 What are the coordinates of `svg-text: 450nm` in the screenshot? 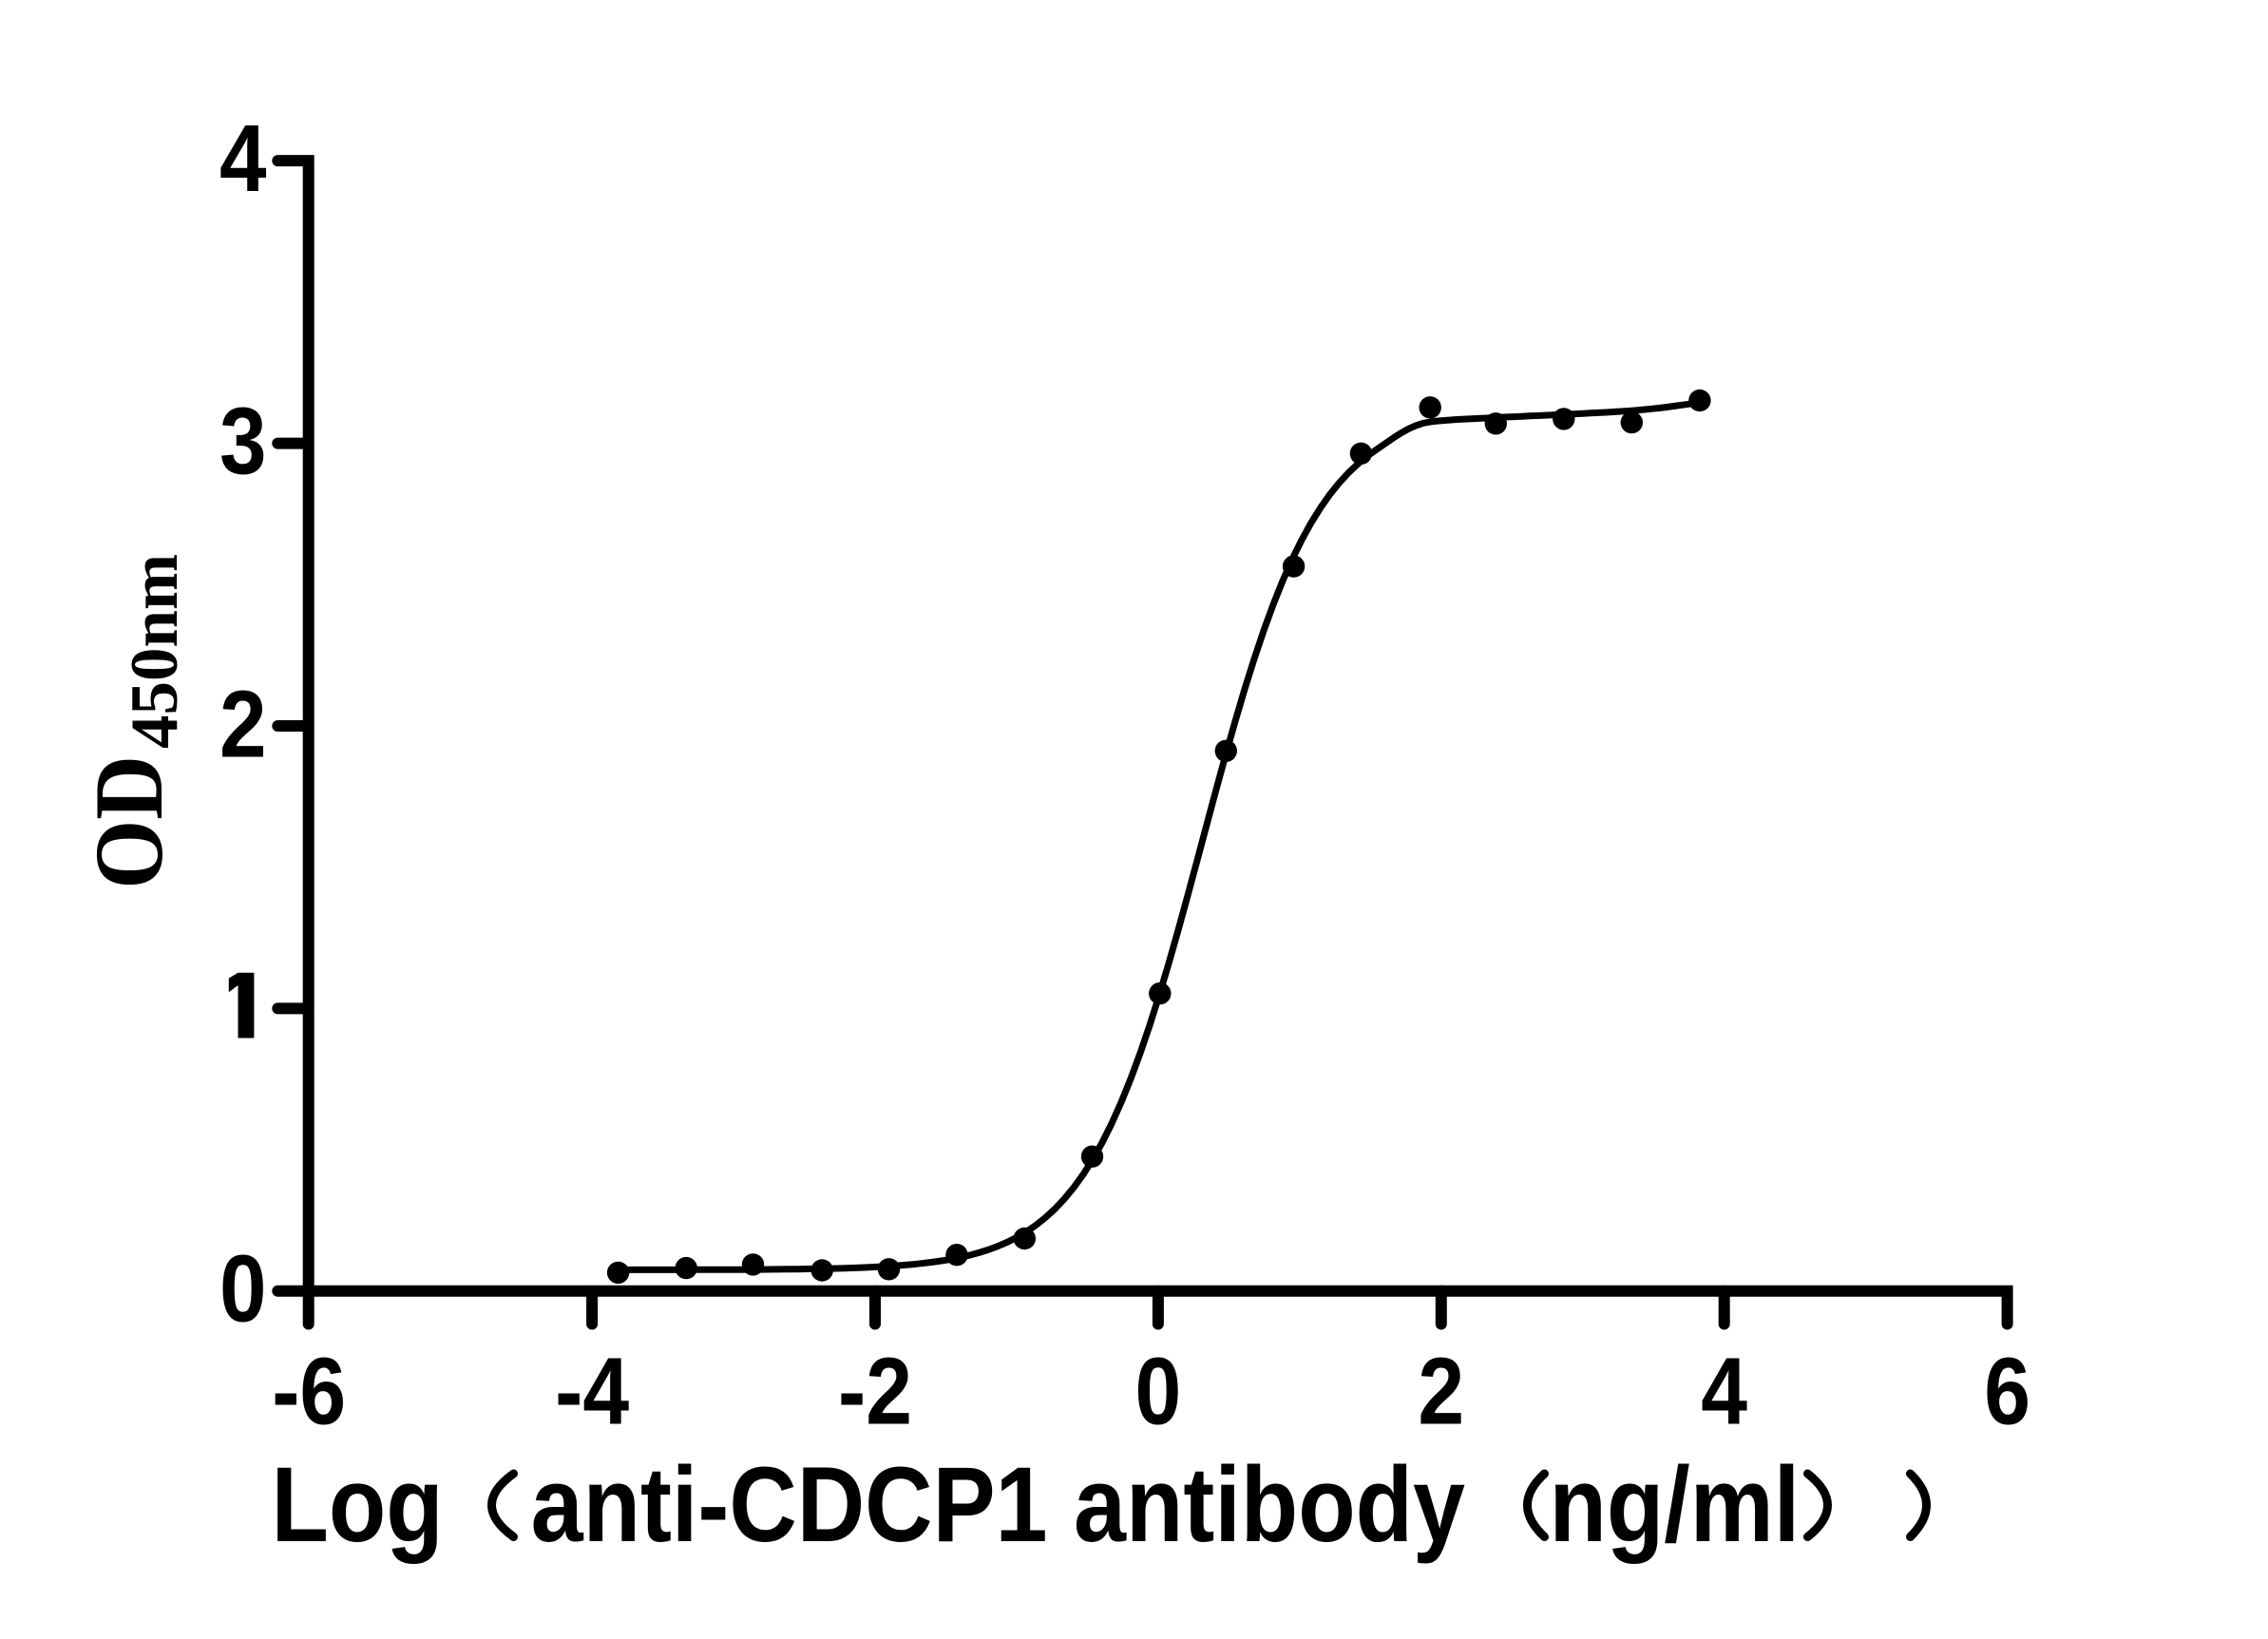 It's located at (155, 651).